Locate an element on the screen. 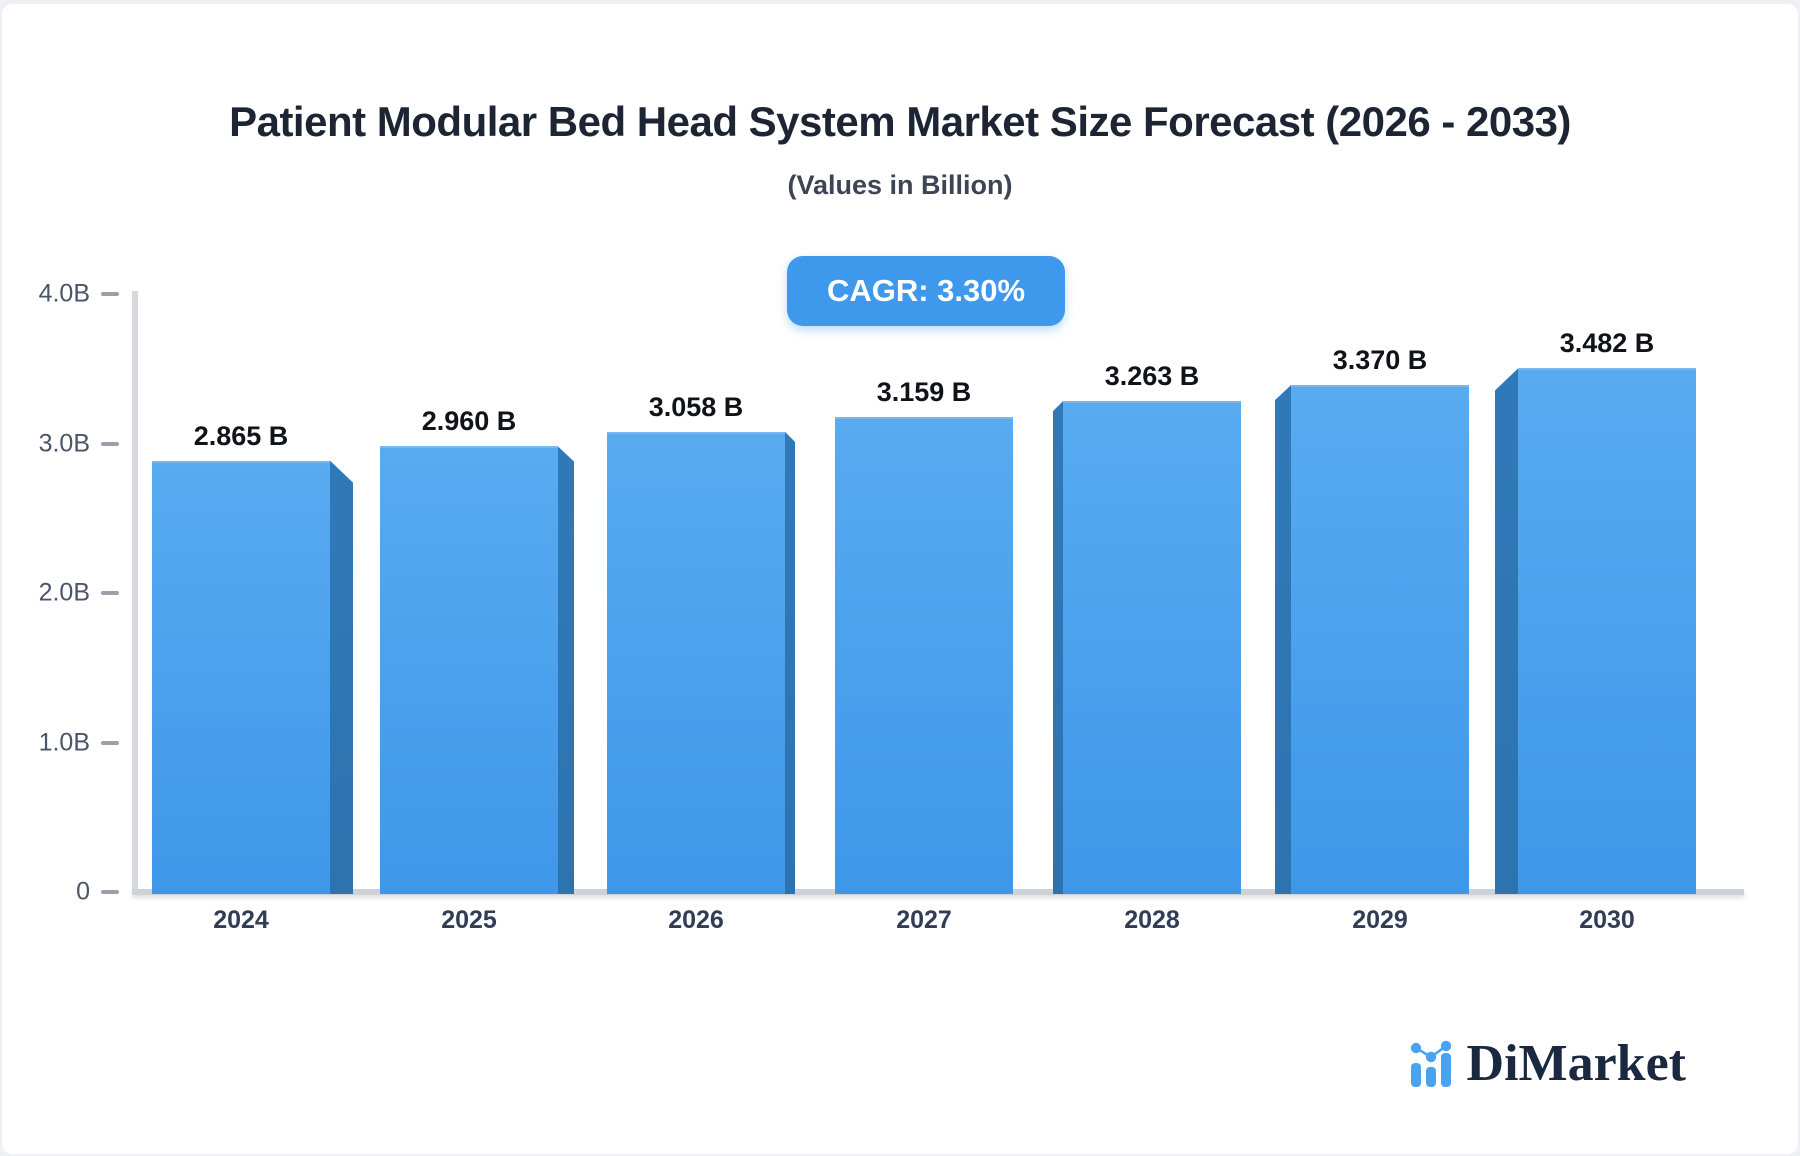 Image resolution: width=1800 pixels, height=1156 pixels. x-axis-label: 2025 is located at coordinates (469, 920).